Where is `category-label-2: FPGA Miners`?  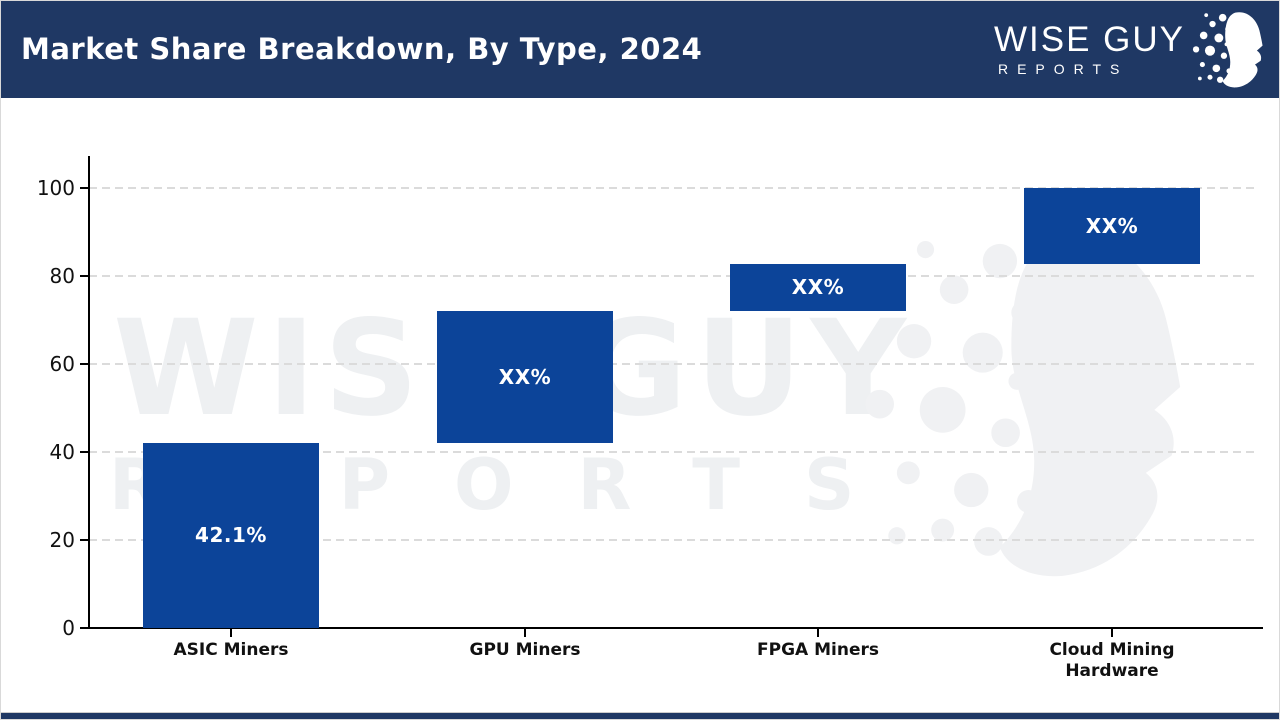
category-label-2: FPGA Miners is located at coordinates (818, 650).